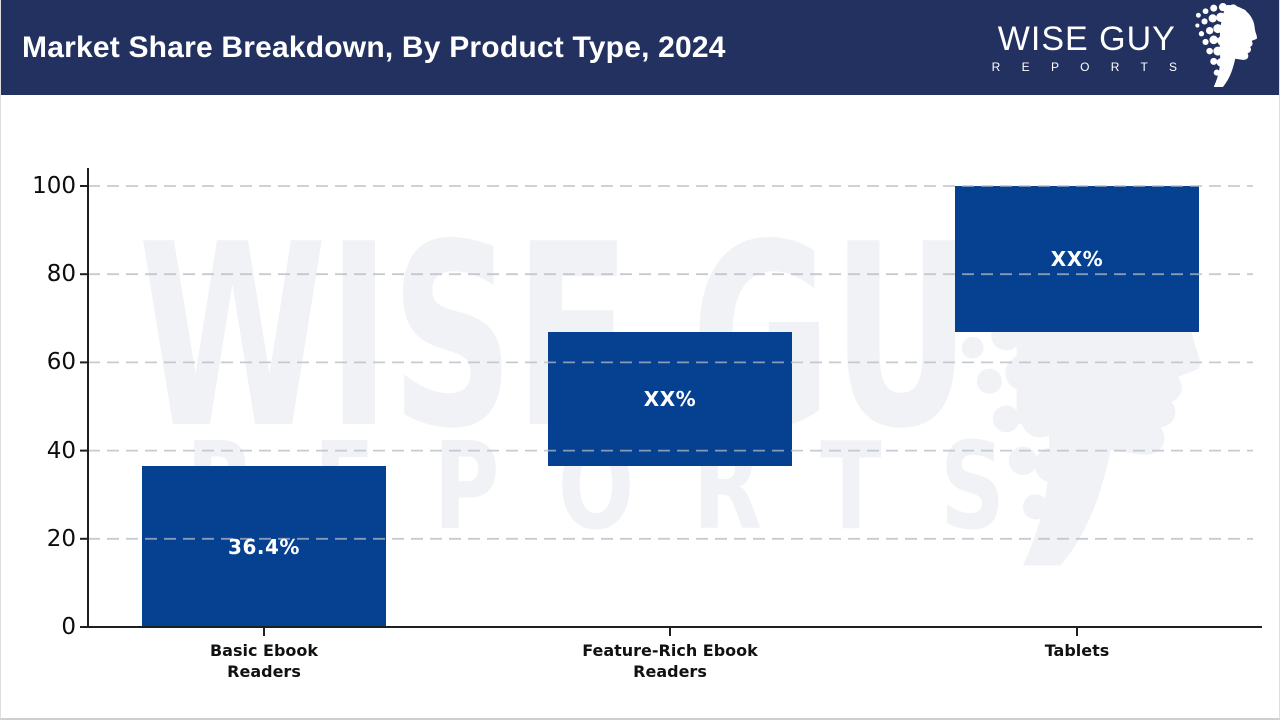  I want to click on x-category-label-line: Feature-Rich Ebook, so click(670, 650).